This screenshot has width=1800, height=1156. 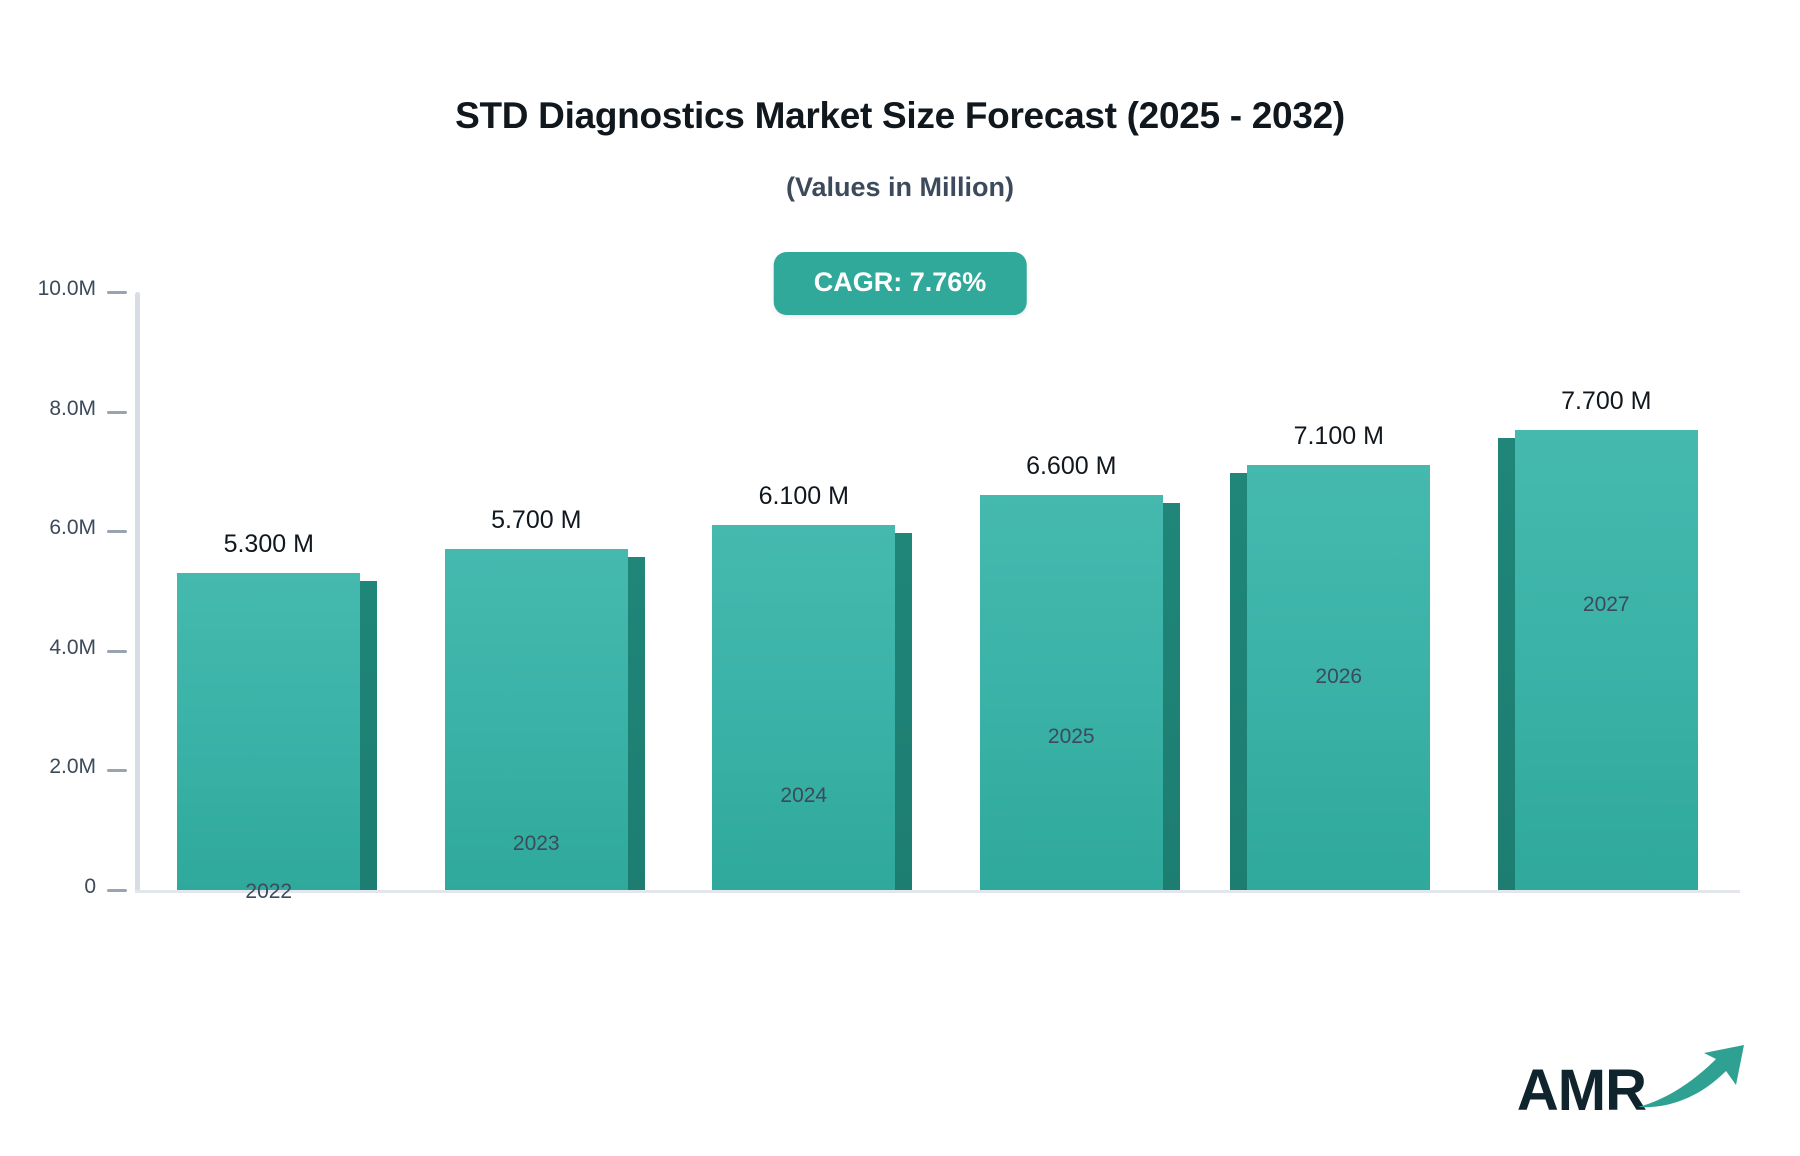 What do you see at coordinates (269, 892) in the screenshot?
I see `x-axis-tick-label: 2022` at bounding box center [269, 892].